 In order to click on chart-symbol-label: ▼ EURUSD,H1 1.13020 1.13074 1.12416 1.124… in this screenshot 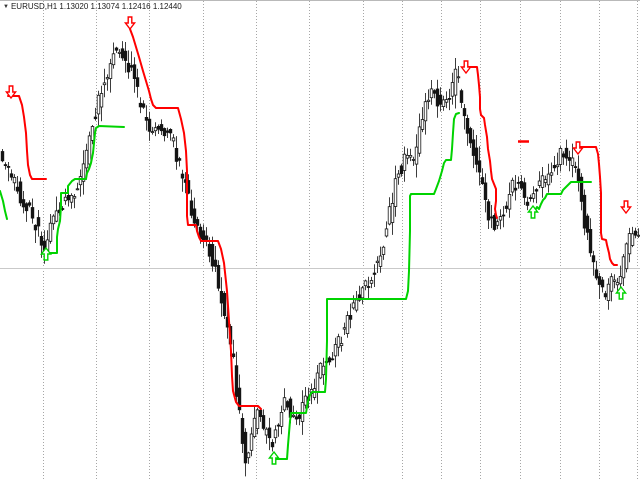, I will do `click(92, 7)`.